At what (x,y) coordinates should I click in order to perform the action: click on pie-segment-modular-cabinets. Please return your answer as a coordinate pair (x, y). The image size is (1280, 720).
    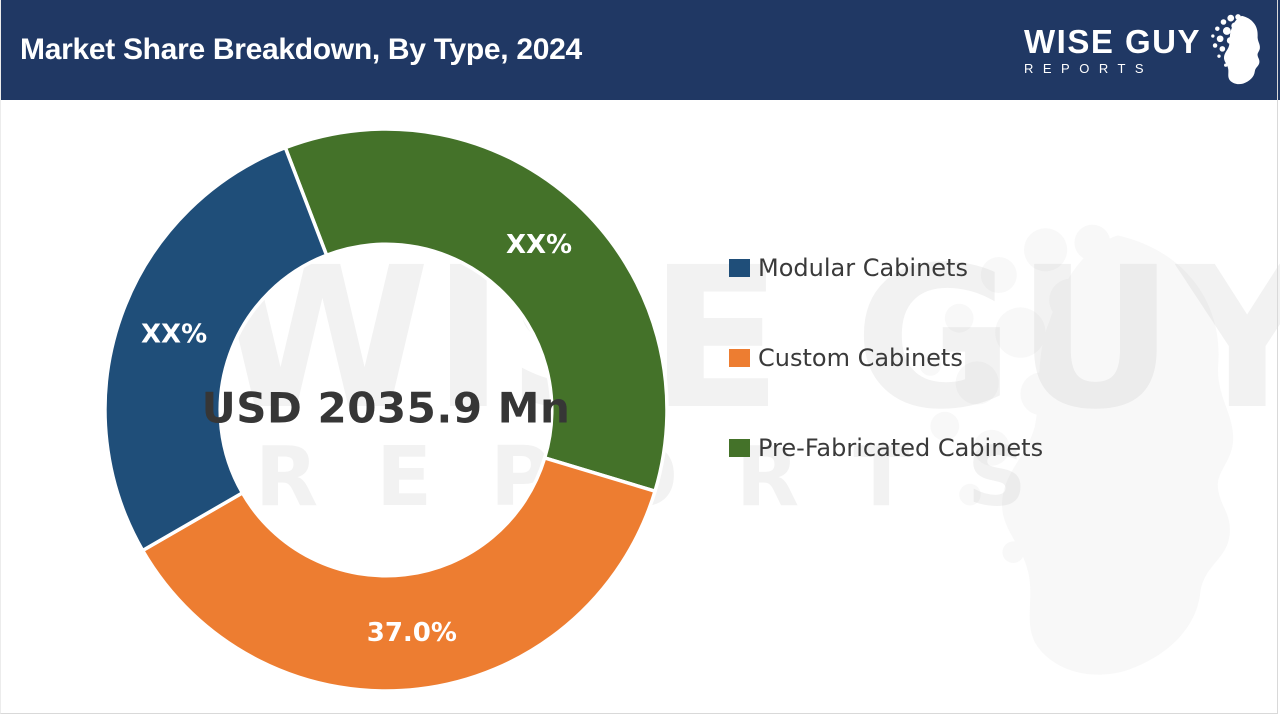
    Looking at the image, I should click on (216, 349).